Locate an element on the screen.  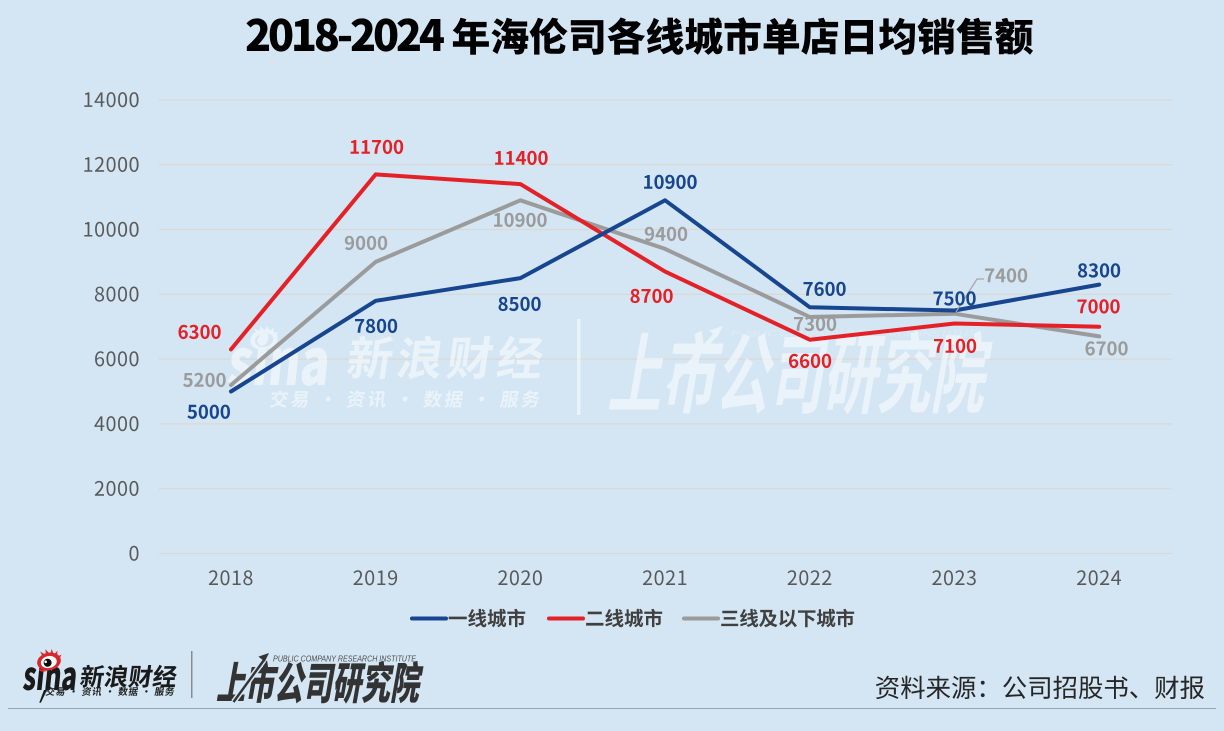
svg-text:PUBLIC COMPANY RESEARCH INSTIT: PUBLIC COMPANY RESEARCH INSTITUTE is located at coordinates (345, 659).